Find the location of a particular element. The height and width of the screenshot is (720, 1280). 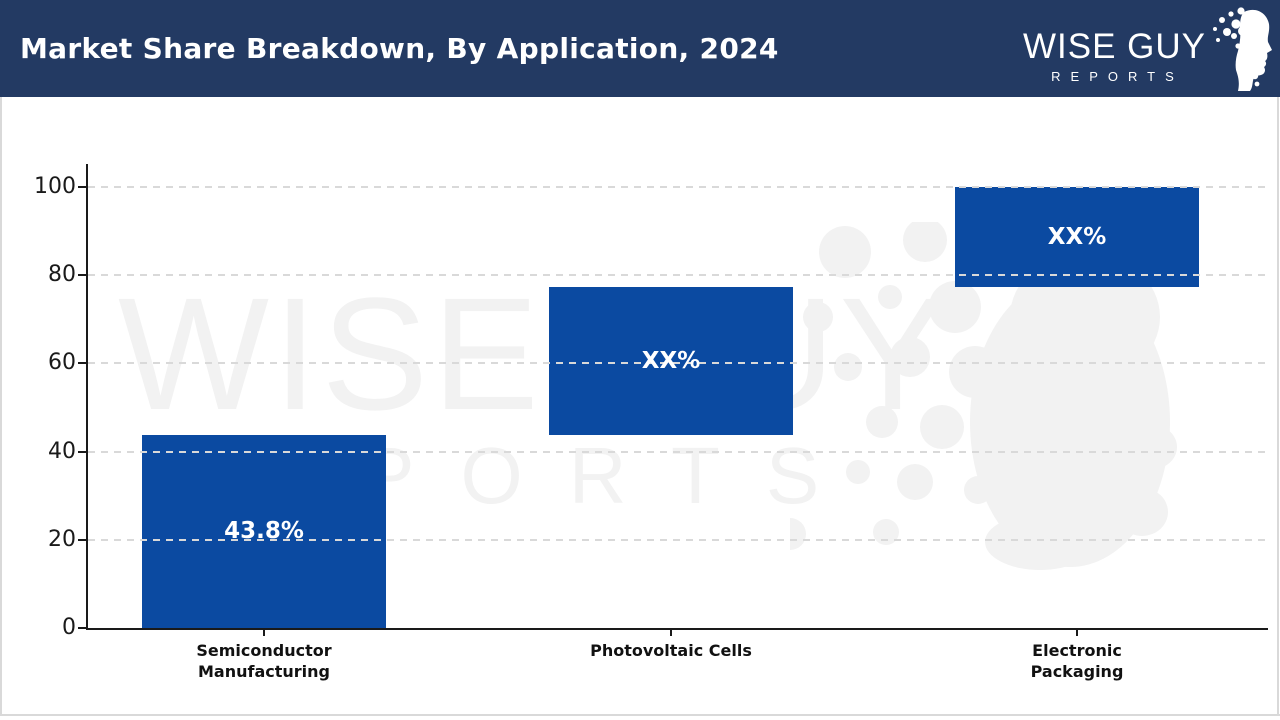

x-category-label-1: Semiconductor Manufacturing is located at coordinates (264, 661).